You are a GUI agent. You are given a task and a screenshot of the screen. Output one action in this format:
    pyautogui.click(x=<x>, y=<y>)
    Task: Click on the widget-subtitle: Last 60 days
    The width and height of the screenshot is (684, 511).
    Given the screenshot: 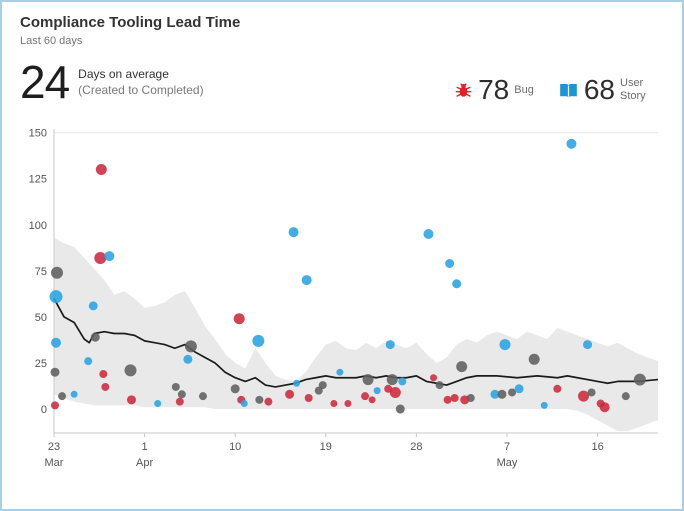 What is the action you would take?
    pyautogui.click(x=51, y=41)
    